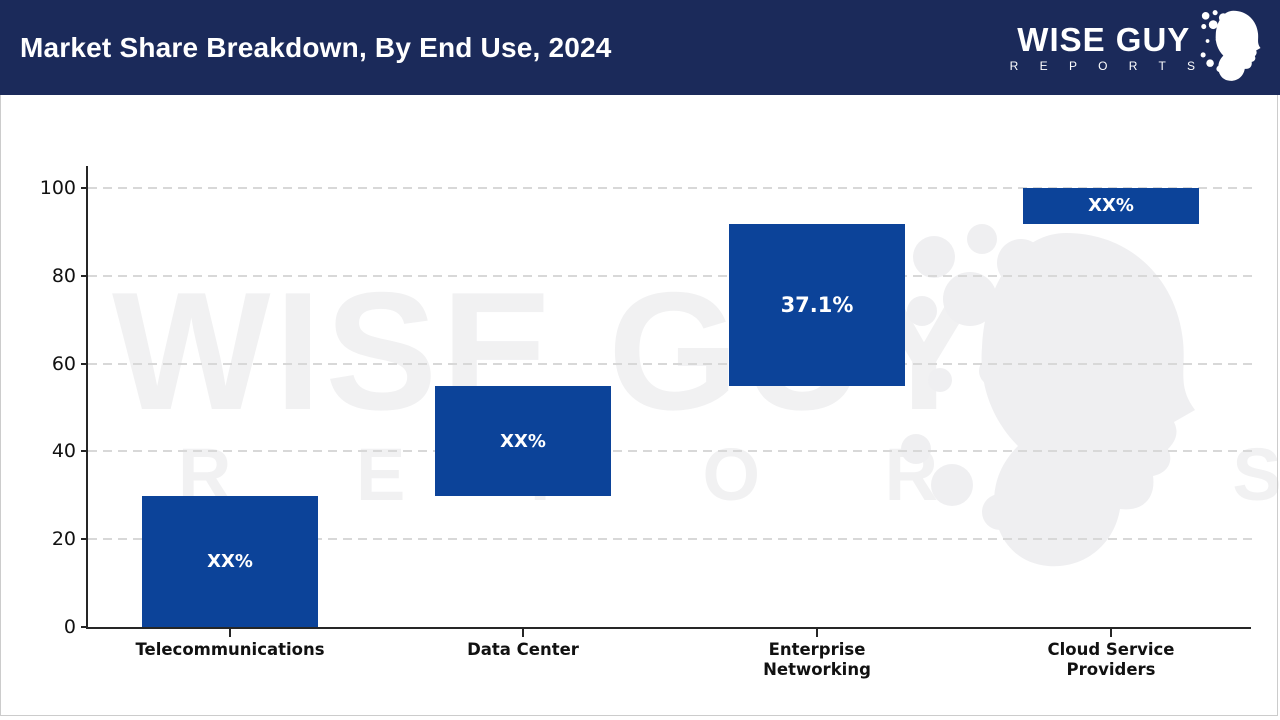 The image size is (1280, 720). I want to click on wiseguy-logo: WISE GUY R E P O R T S, so click(1135, 47).